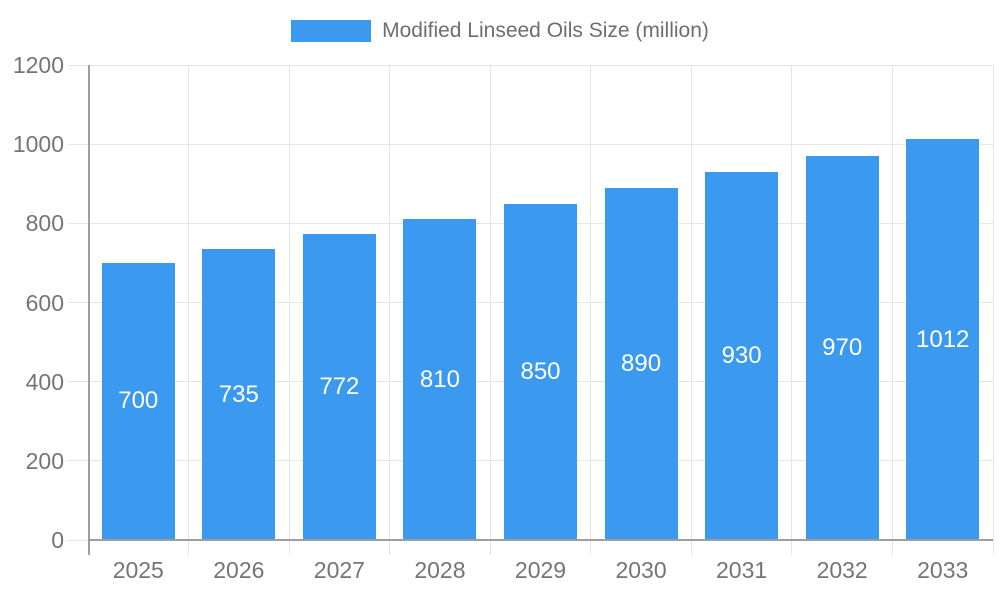 The image size is (1000, 600). I want to click on y-axis-line, so click(89, 310).